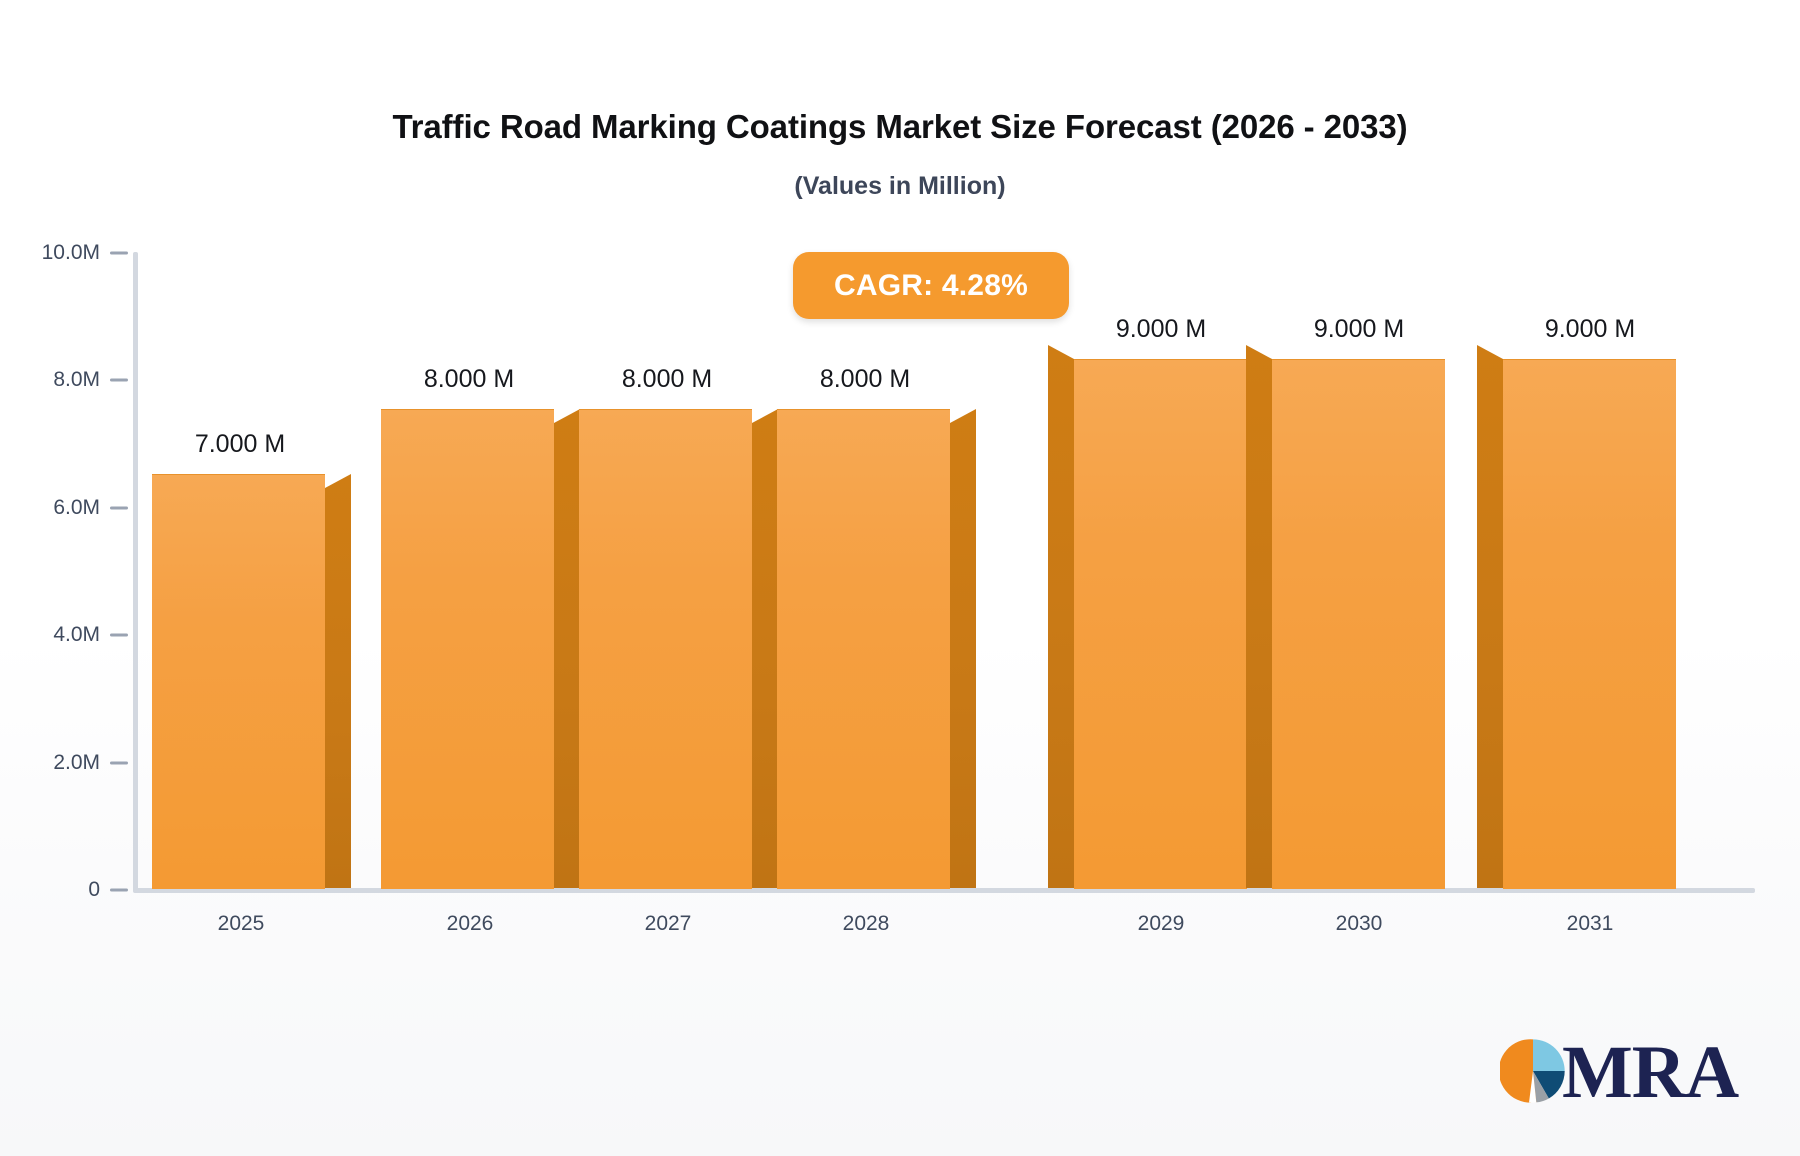 The height and width of the screenshot is (1156, 1800). Describe the element at coordinates (135, 572) in the screenshot. I see `y-axis-line` at that location.